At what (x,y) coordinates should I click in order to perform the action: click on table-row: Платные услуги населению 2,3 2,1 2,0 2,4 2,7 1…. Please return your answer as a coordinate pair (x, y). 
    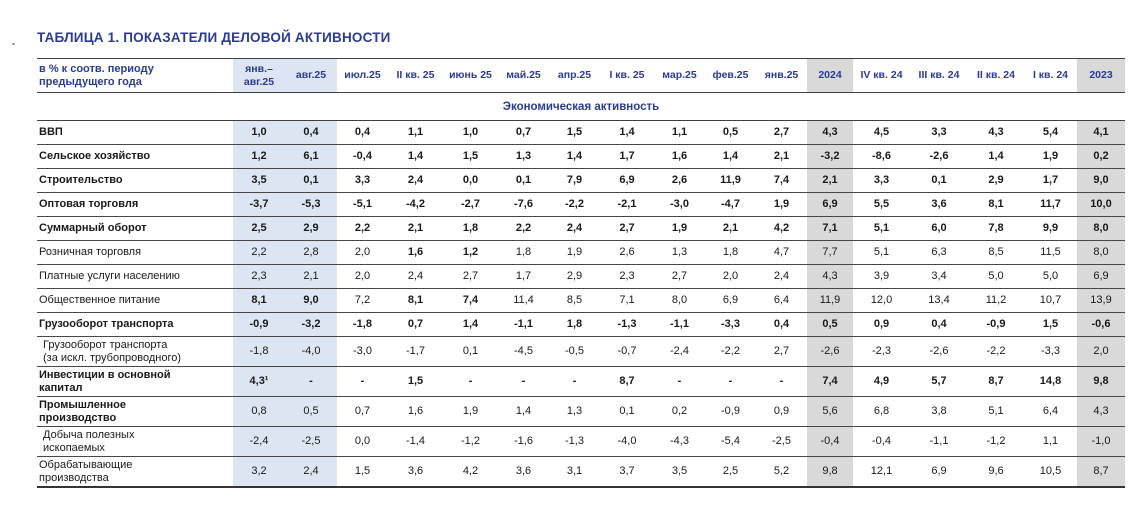
    Looking at the image, I should click on (581, 276).